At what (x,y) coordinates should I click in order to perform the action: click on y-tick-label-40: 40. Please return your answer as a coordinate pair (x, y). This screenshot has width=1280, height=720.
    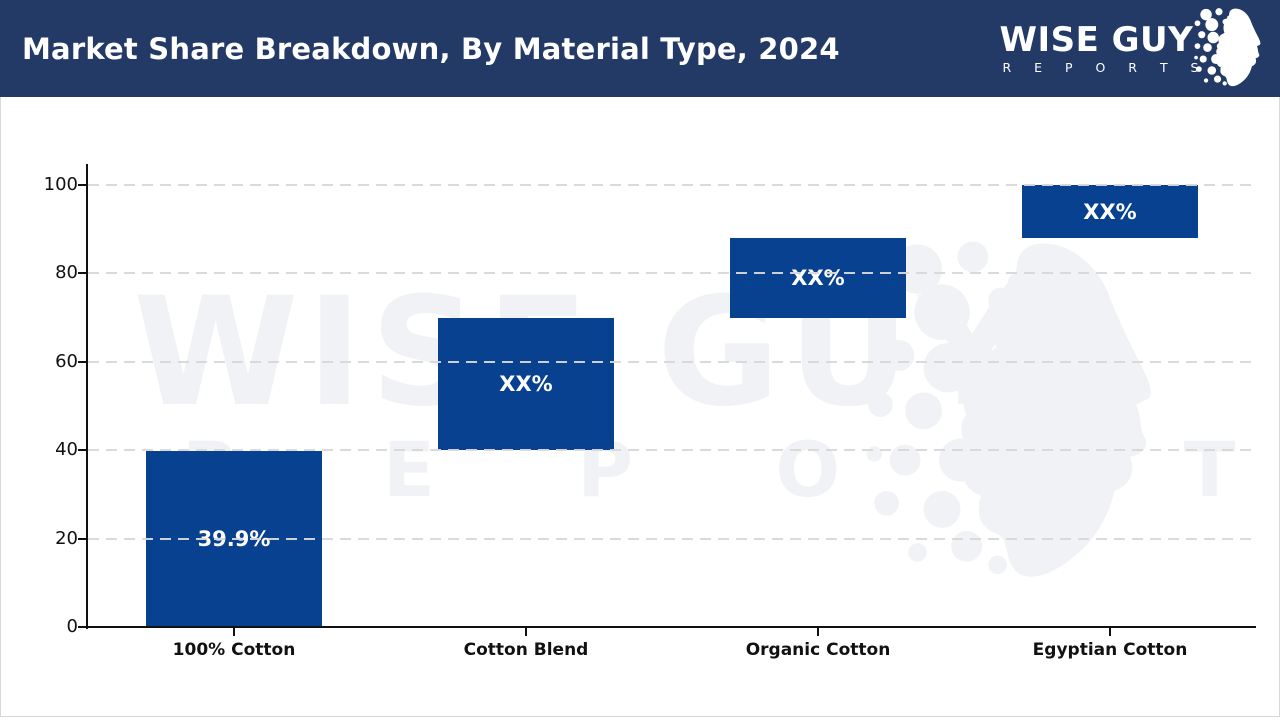
    Looking at the image, I should click on (66, 450).